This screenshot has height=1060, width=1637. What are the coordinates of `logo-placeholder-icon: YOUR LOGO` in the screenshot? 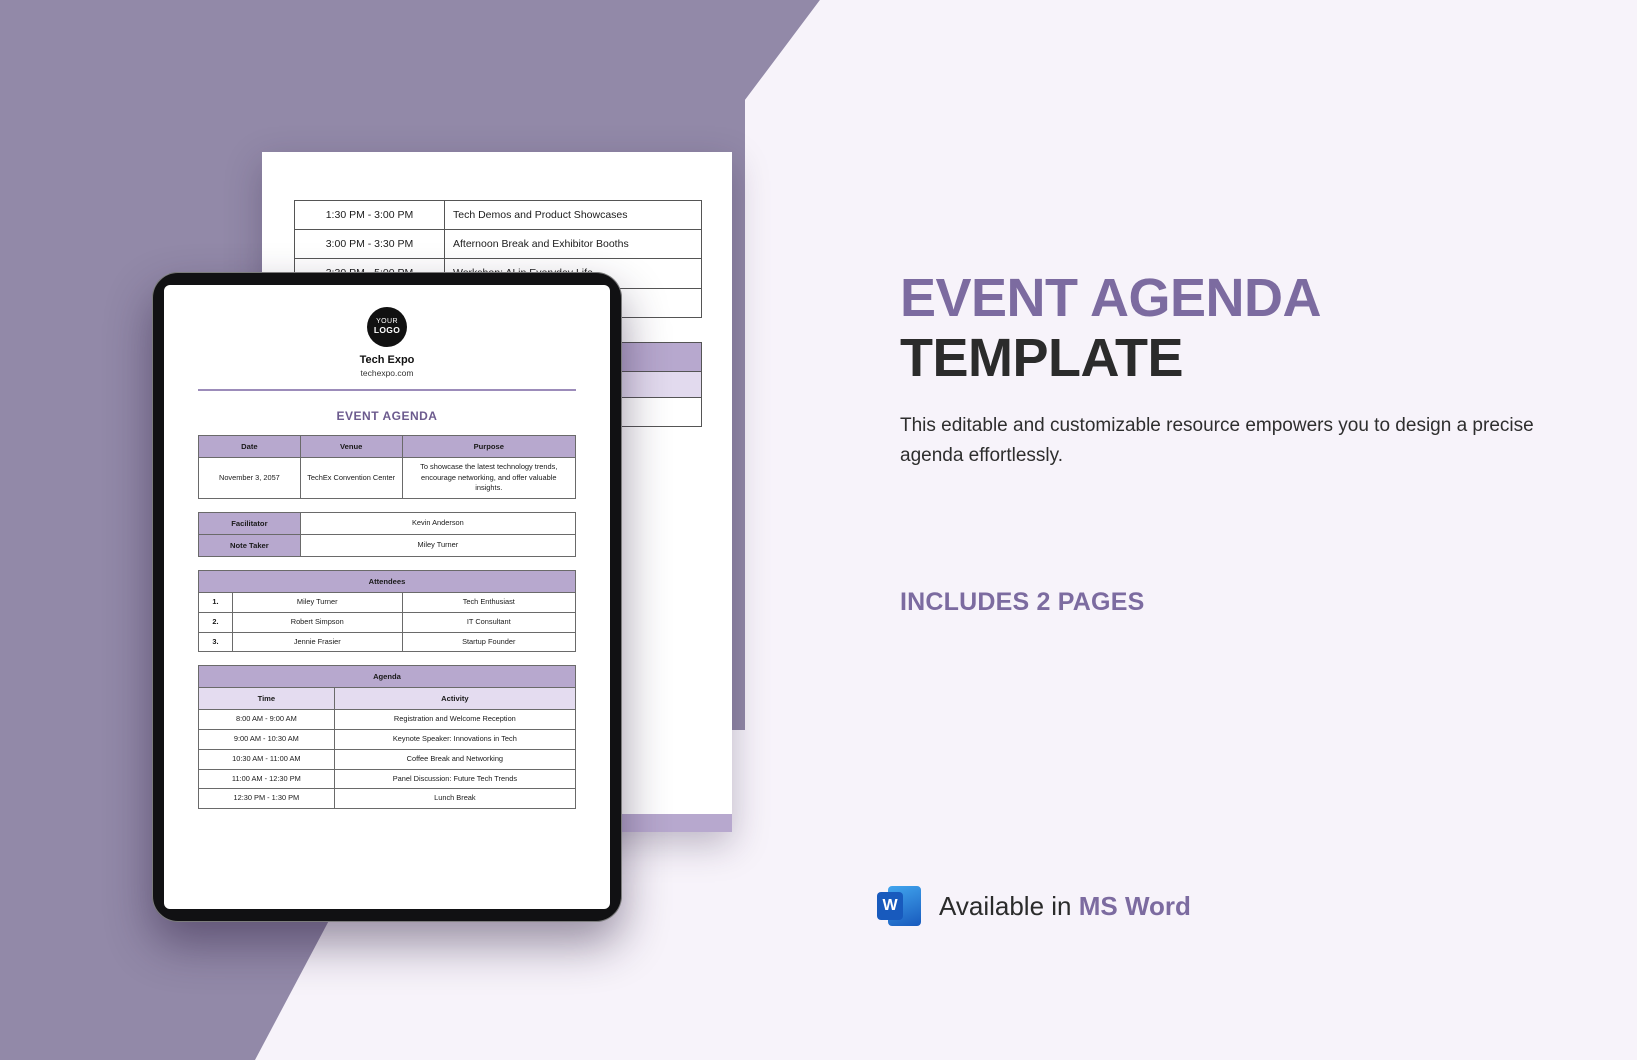 It's located at (387, 327).